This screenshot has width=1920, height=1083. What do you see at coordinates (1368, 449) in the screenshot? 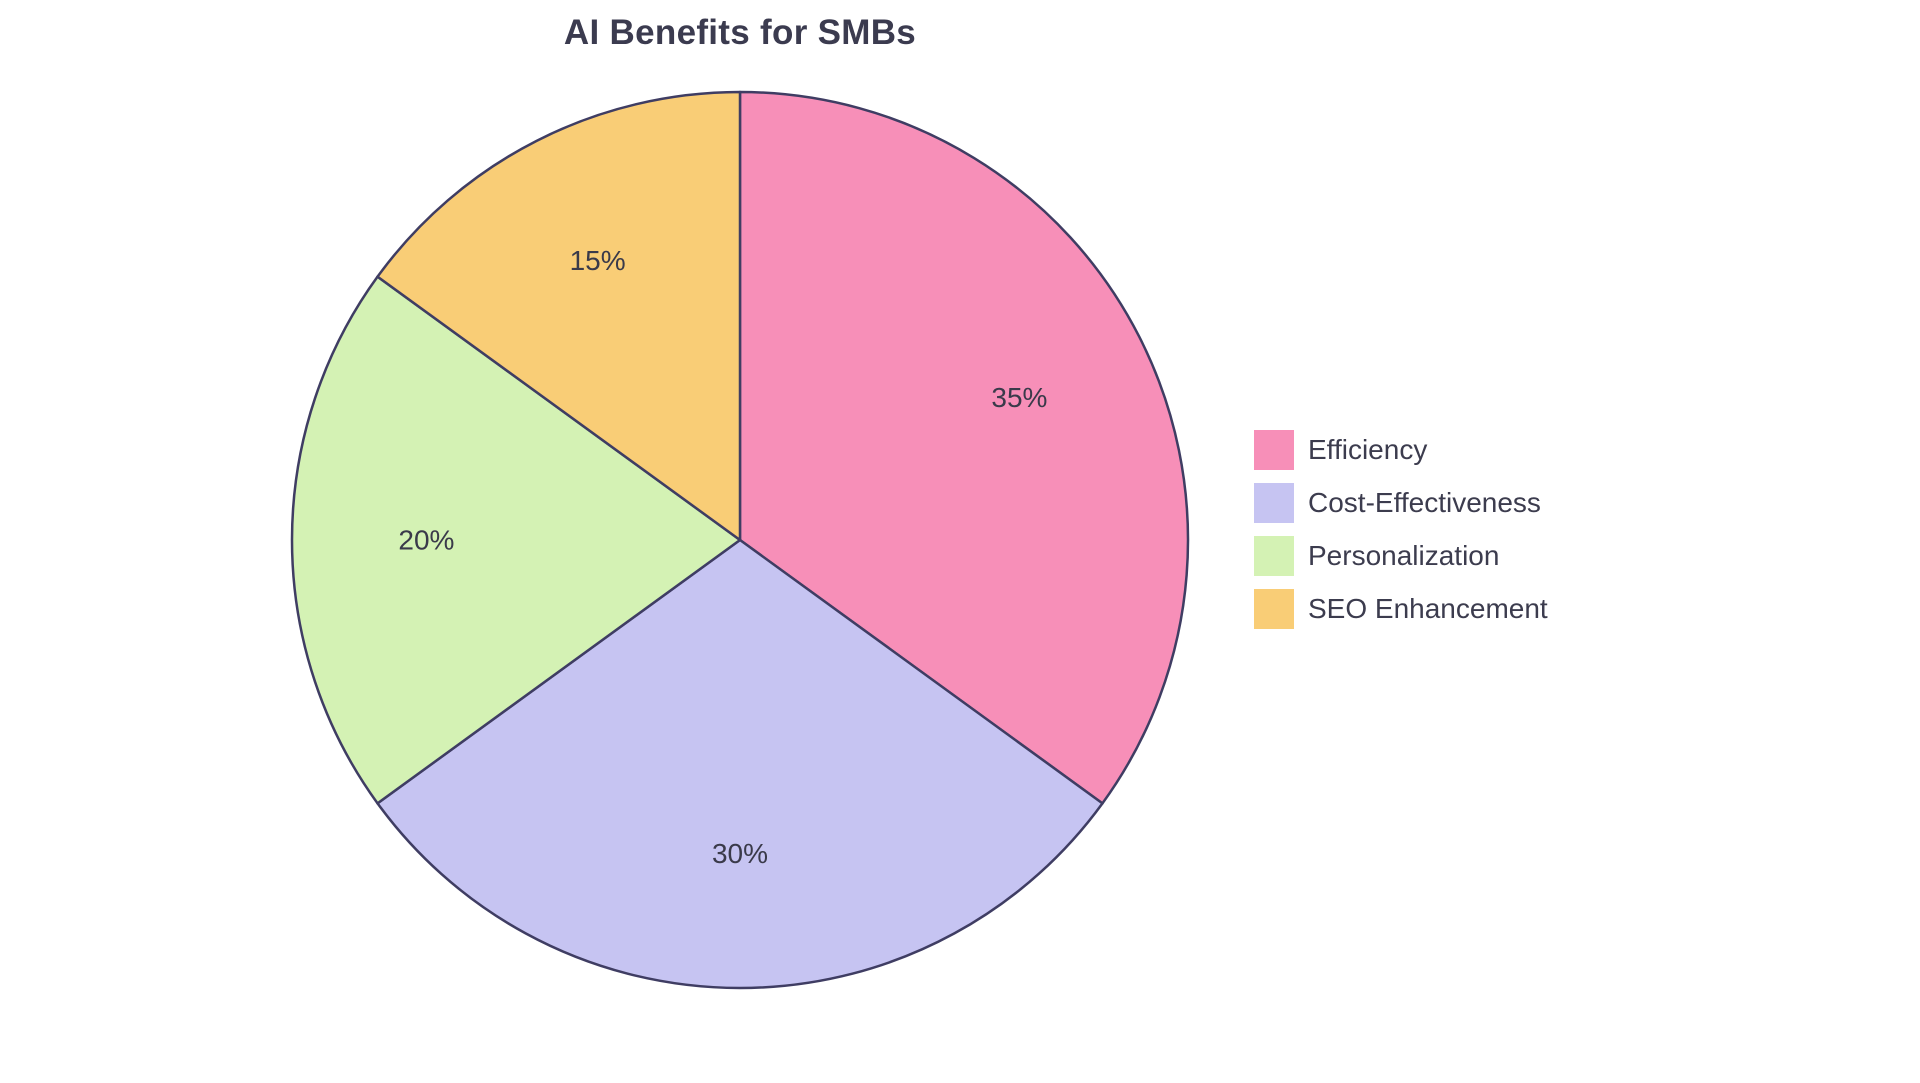
I see `legend-label-efficiency: Efficiency` at bounding box center [1368, 449].